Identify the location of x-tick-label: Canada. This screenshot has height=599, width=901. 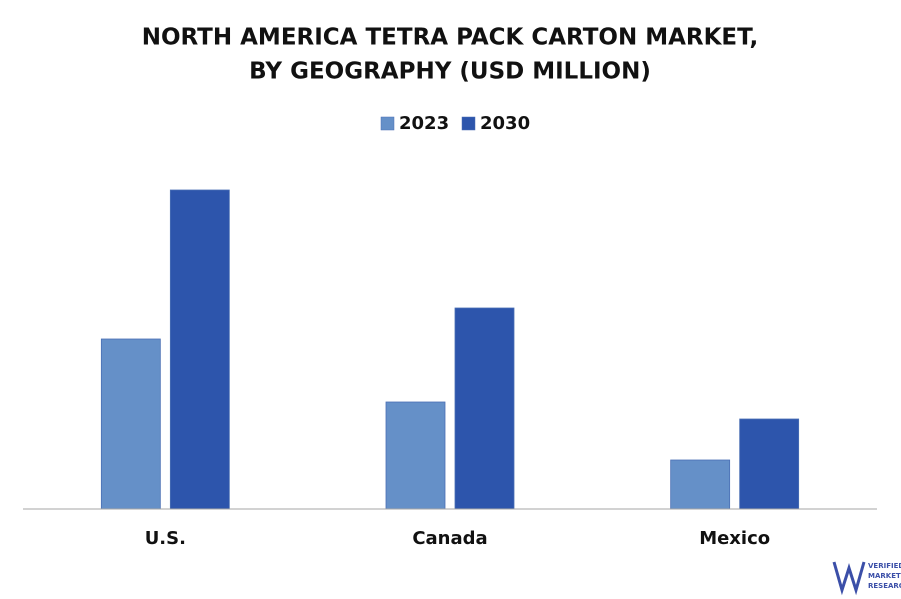
(449, 538).